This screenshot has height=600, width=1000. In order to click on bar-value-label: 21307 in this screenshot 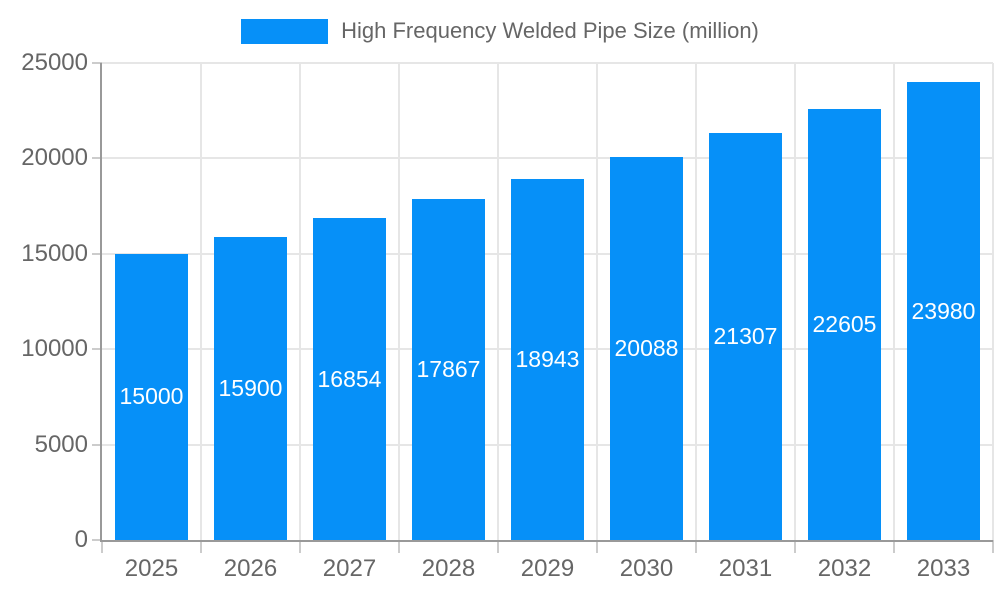, I will do `click(745, 336)`.